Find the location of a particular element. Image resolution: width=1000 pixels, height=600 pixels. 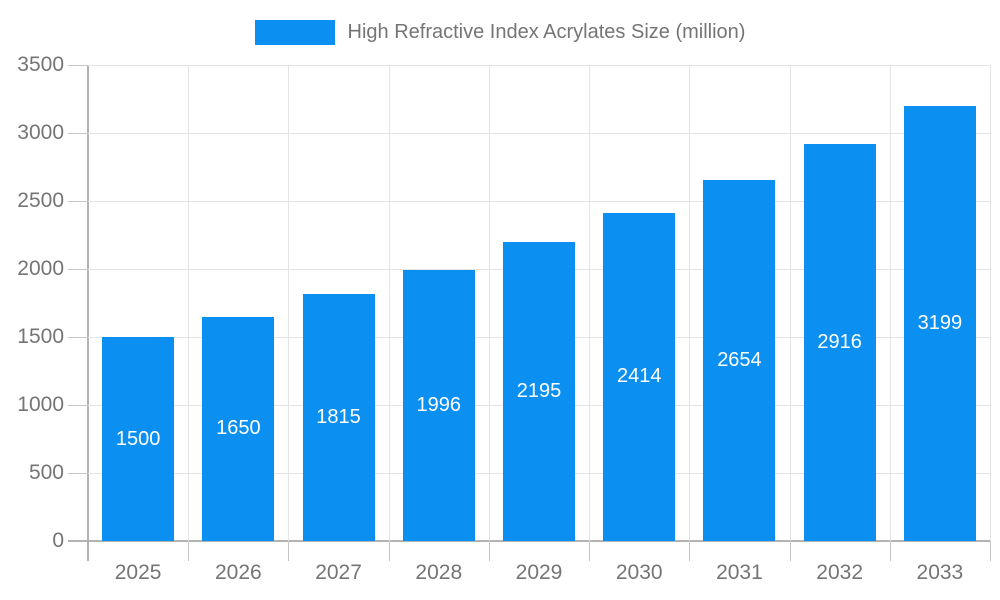

bar-value-label: 2414 is located at coordinates (639, 376).